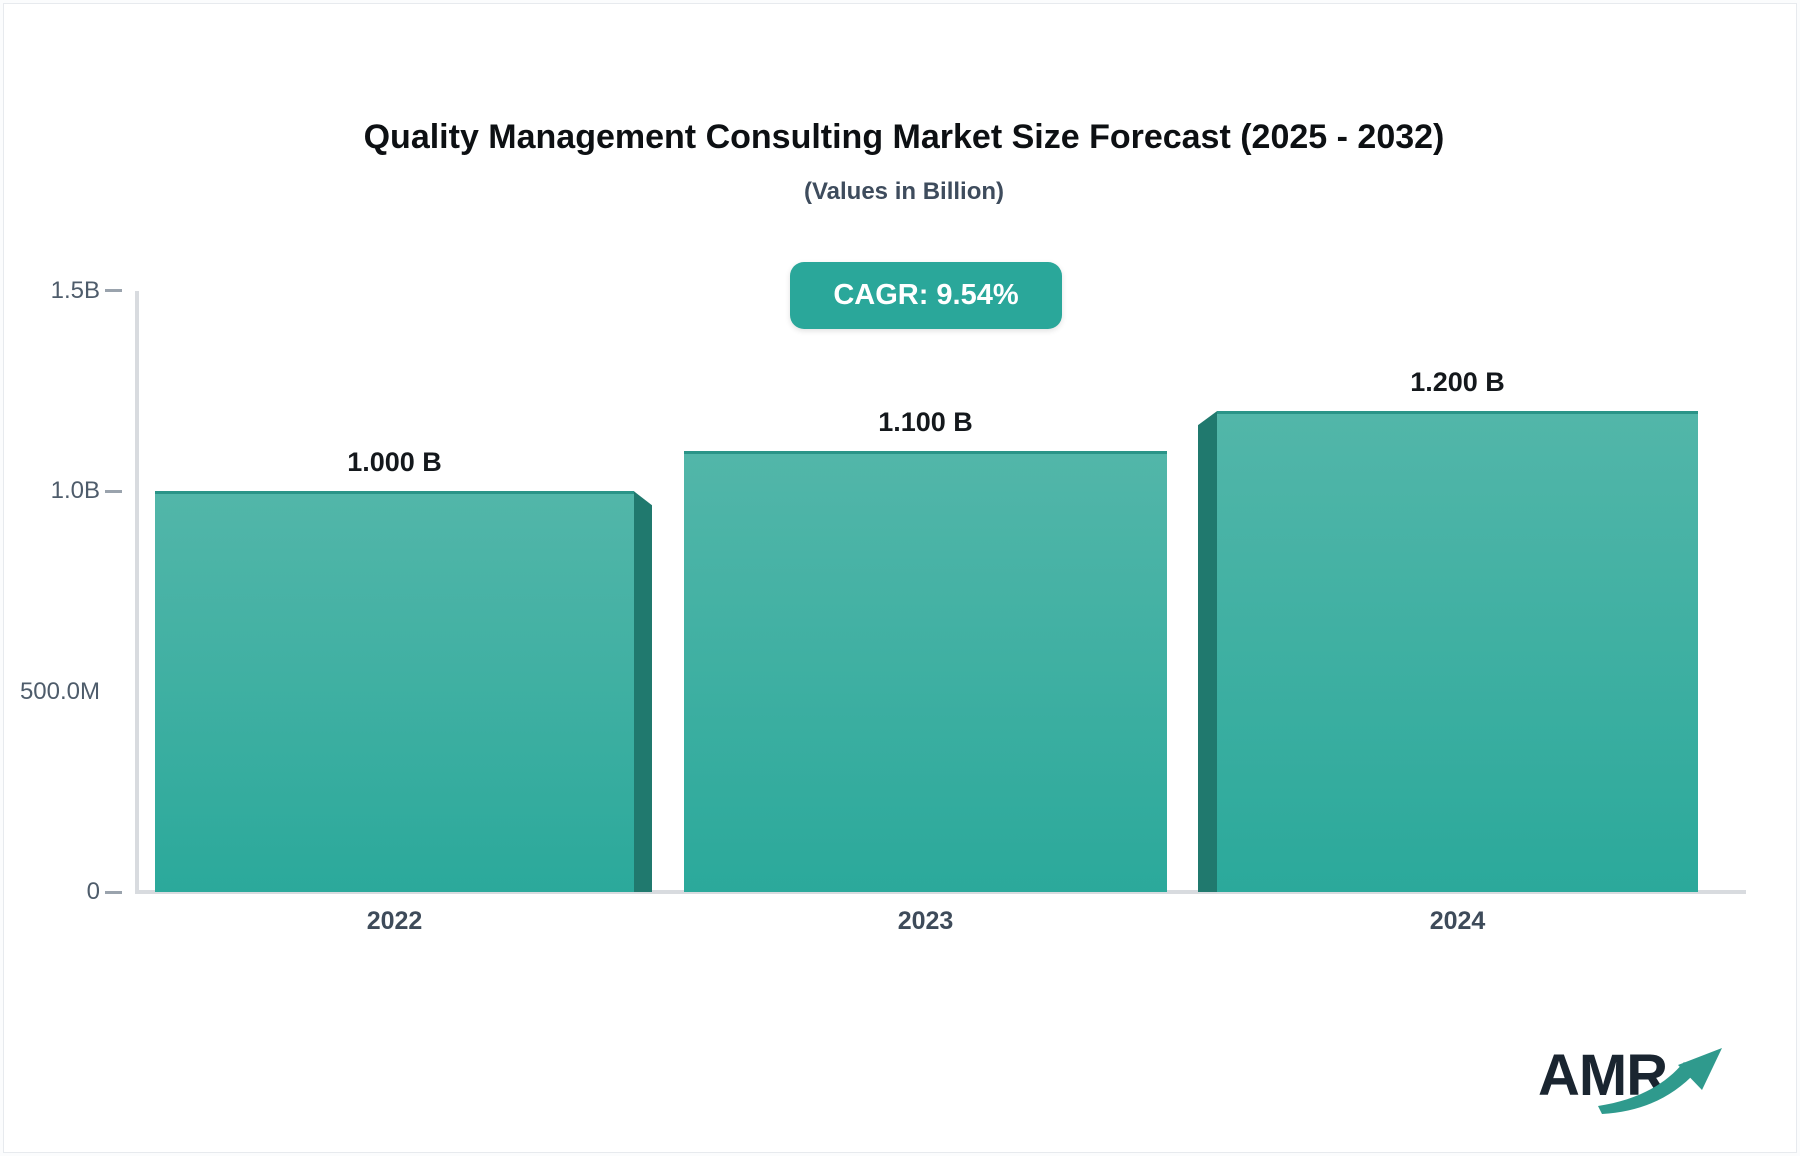 This screenshot has width=1800, height=1156. I want to click on y-tick-label: 1.5B, so click(75, 290).